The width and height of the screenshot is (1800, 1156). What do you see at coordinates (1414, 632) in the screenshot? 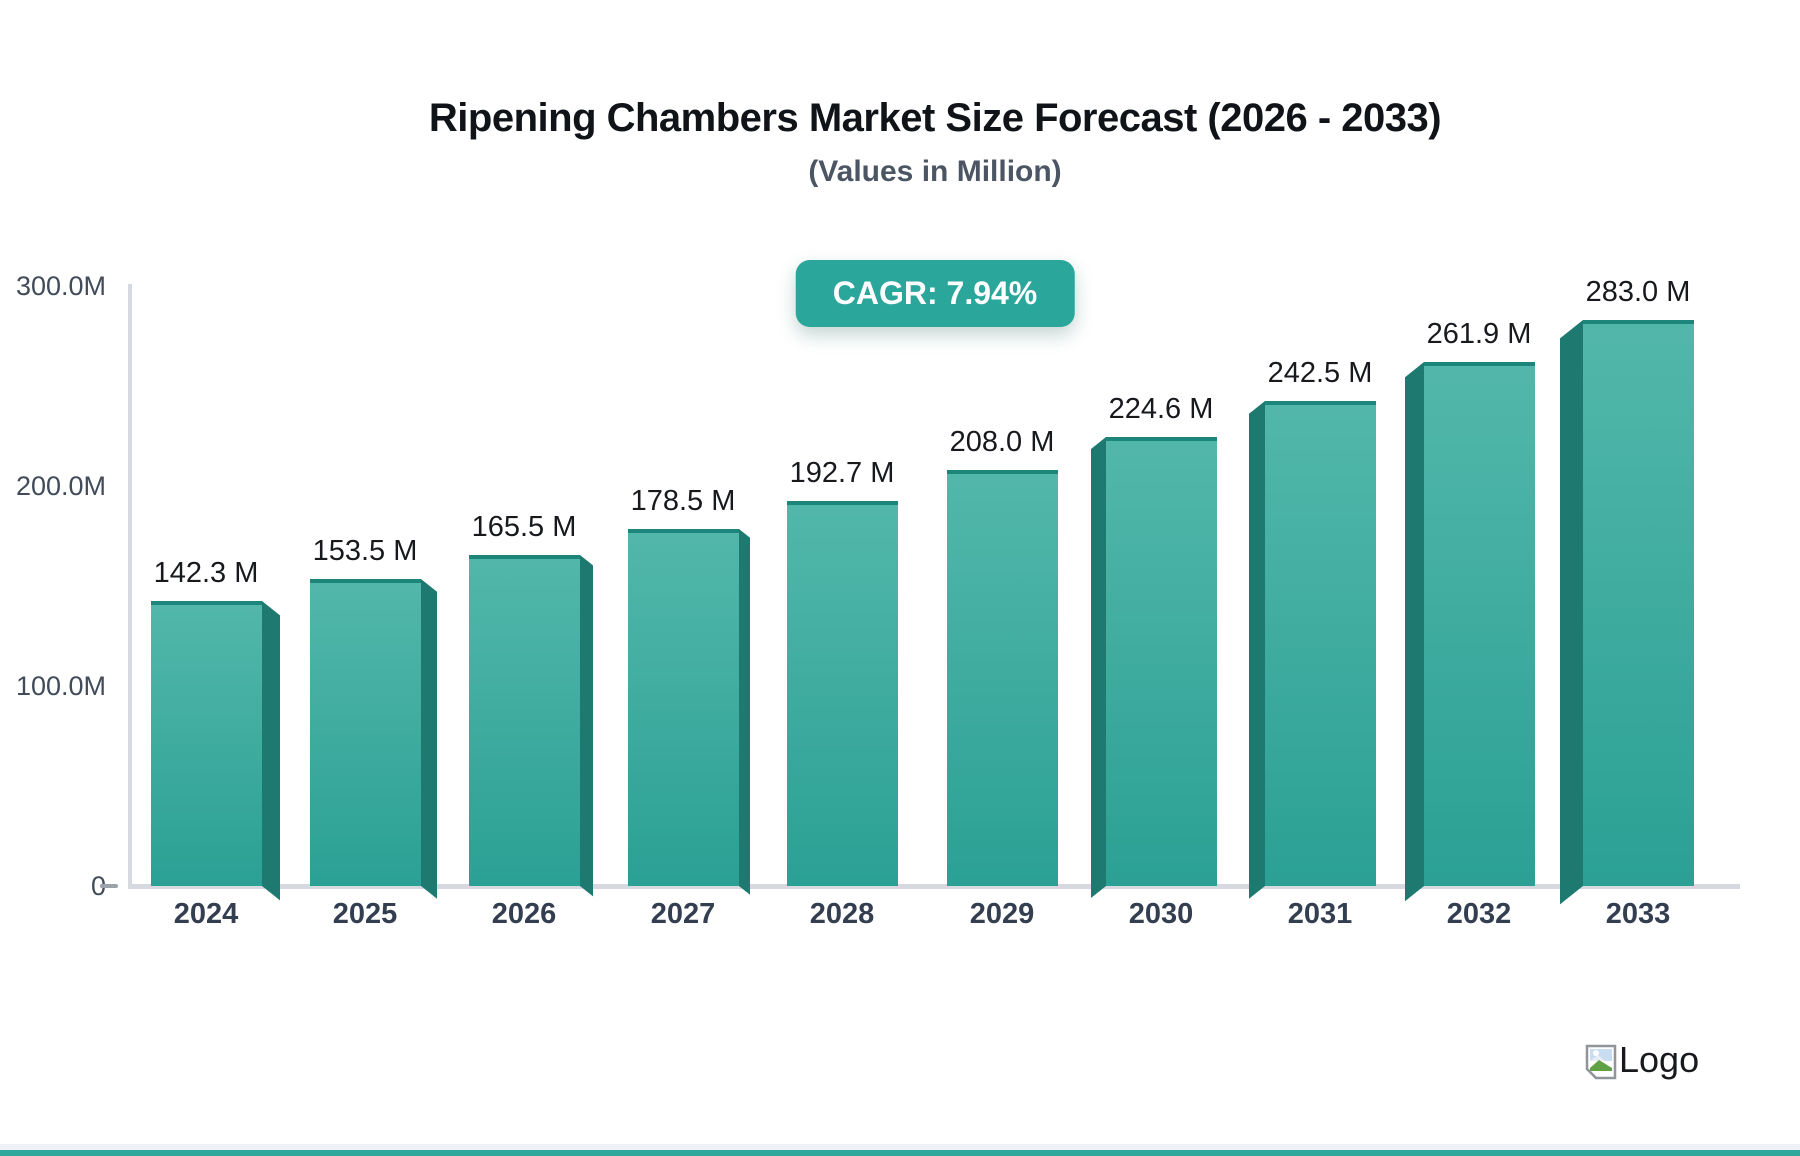
I see `bar-side-2032` at bounding box center [1414, 632].